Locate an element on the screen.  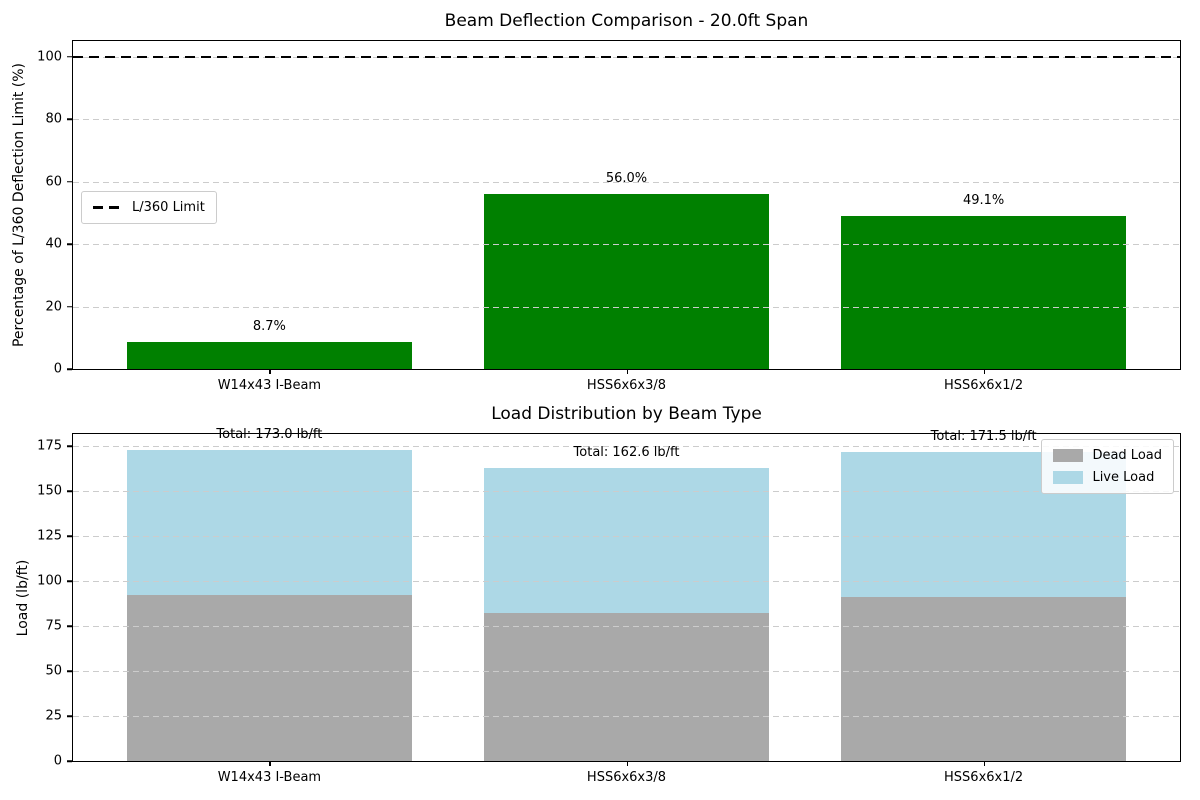
deflection-chart-title: Beam Deflection Comparison - 20.0ft Span is located at coordinates (626, 21).